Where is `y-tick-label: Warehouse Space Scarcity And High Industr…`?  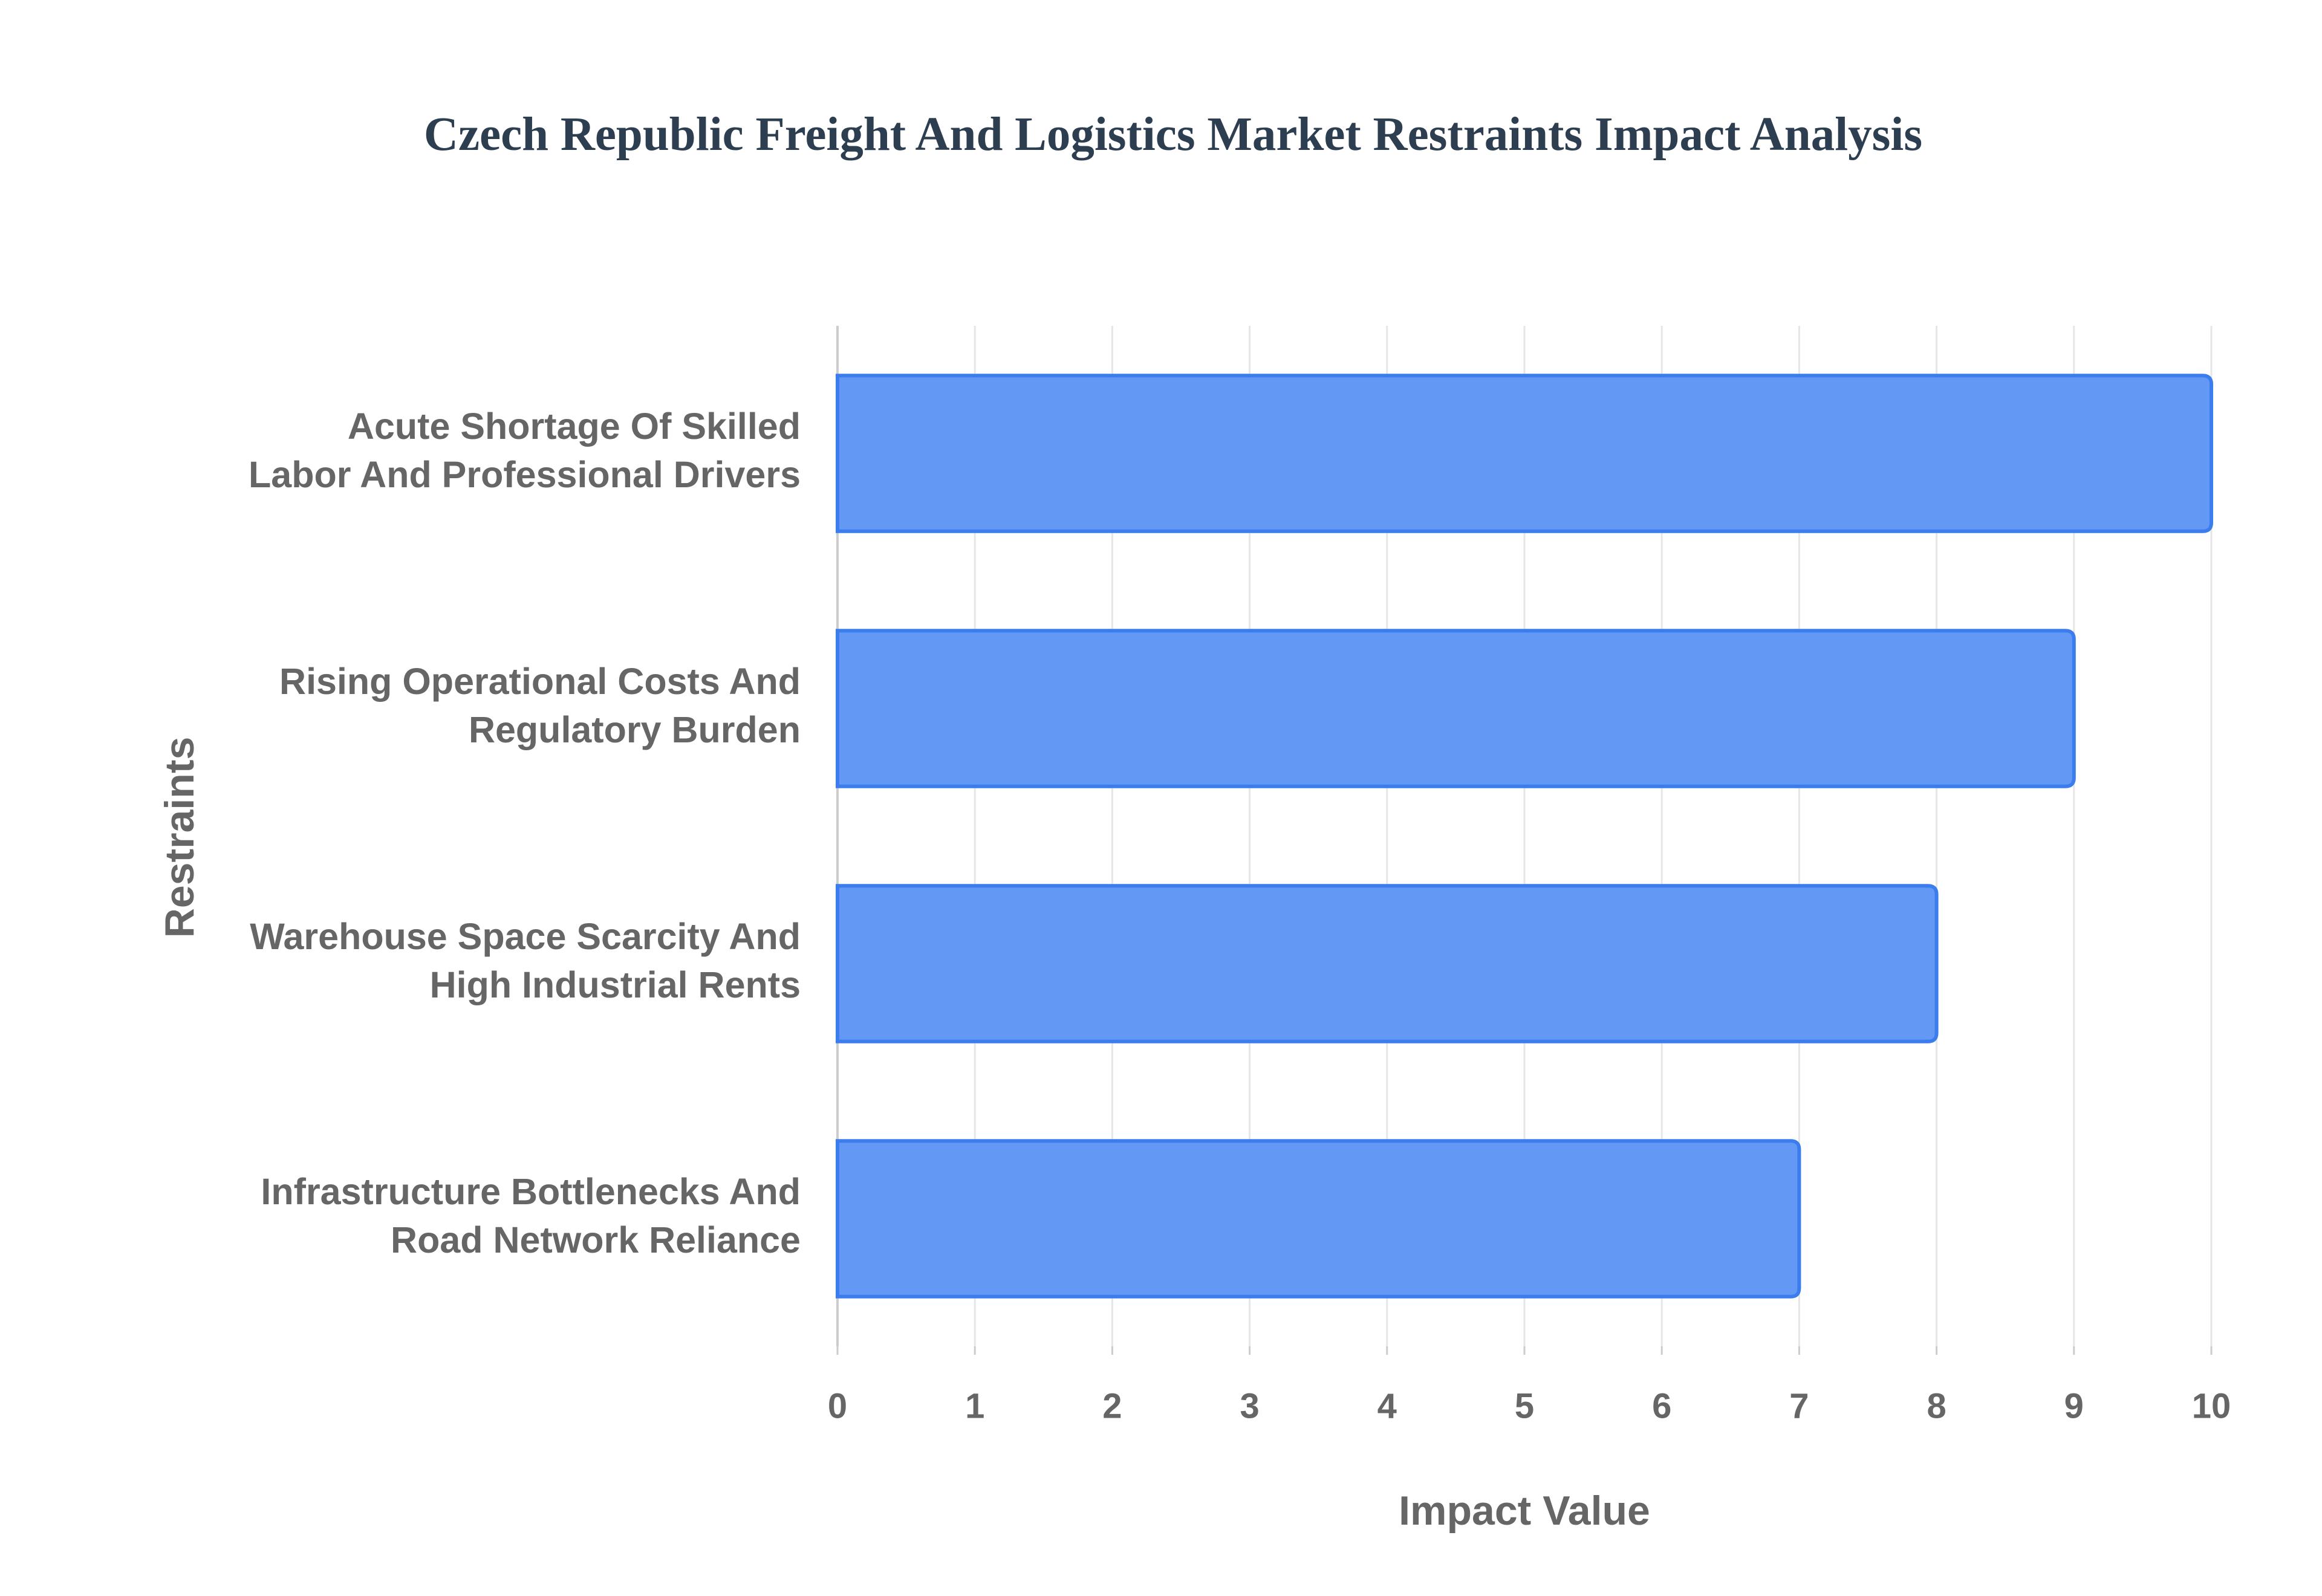
y-tick-label: Warehouse Space Scarcity And High Industr… is located at coordinates (525, 960).